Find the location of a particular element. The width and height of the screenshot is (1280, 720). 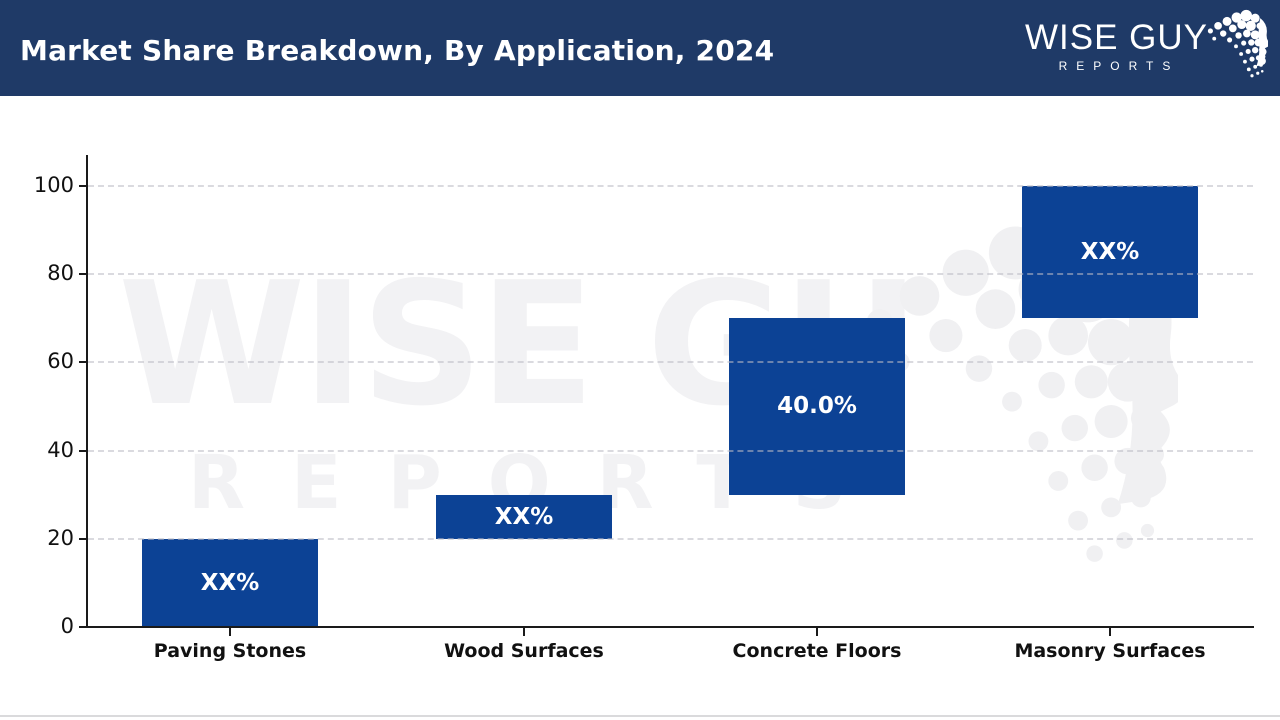

y-tick-label: 20 is located at coordinates (60, 537).